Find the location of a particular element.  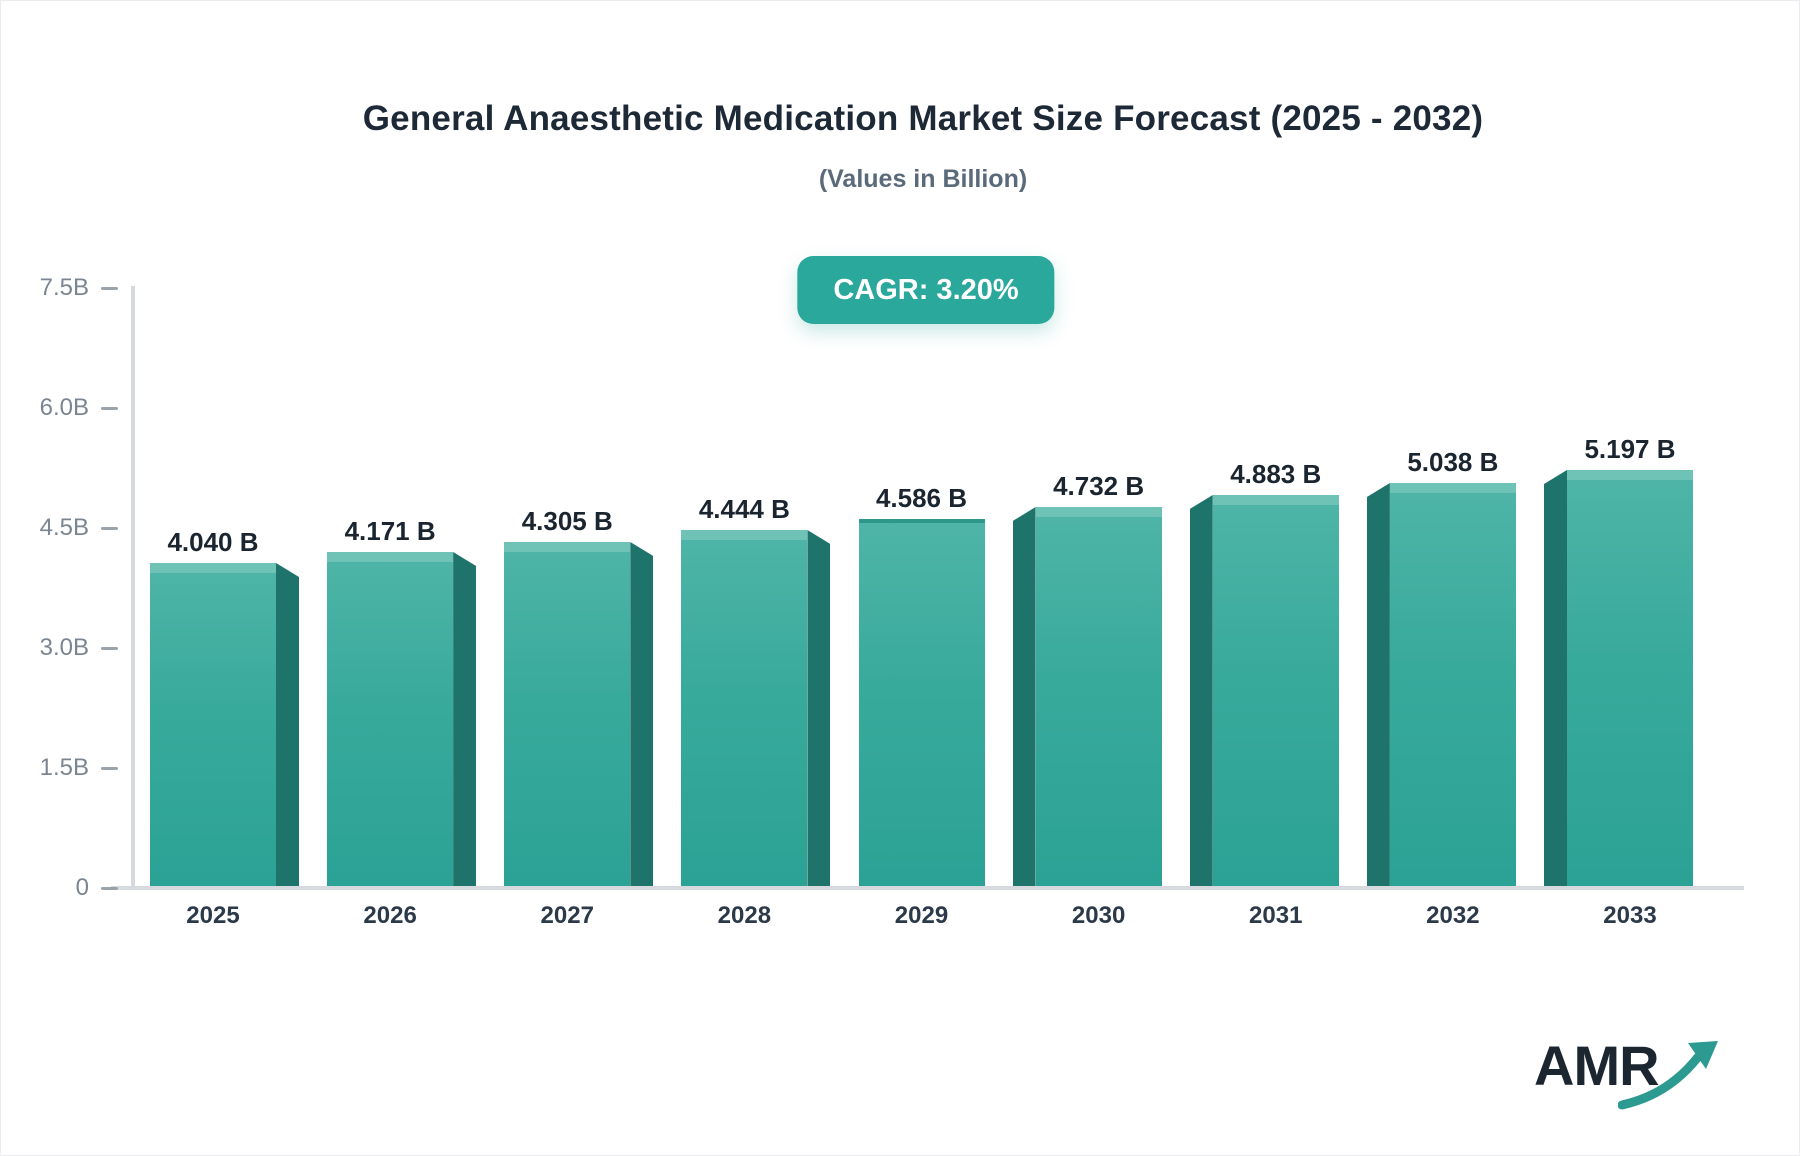

bar-value-label: 4.171 B is located at coordinates (390, 531).